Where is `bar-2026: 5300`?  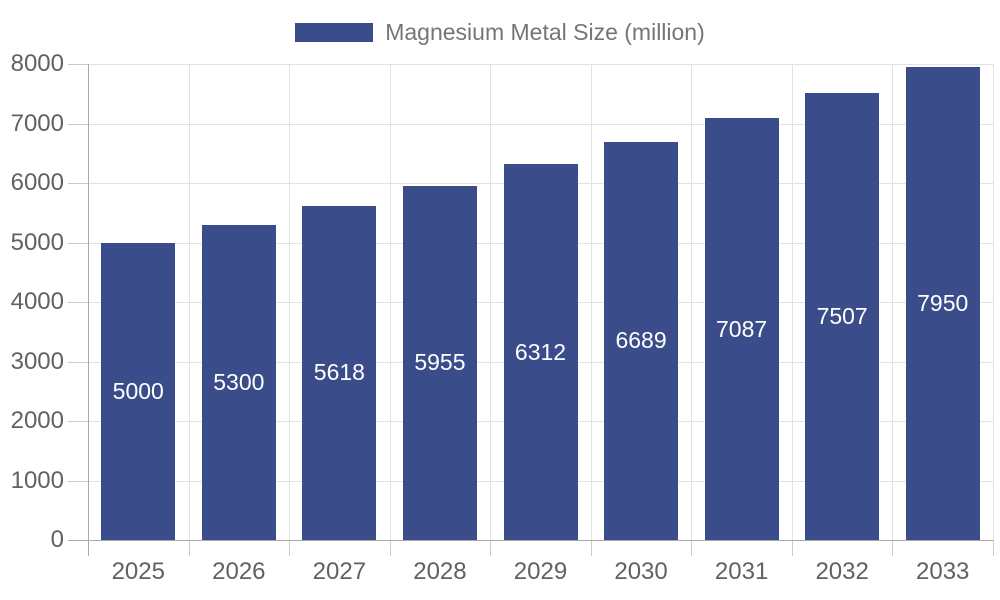
bar-2026: 5300 is located at coordinates (238, 382).